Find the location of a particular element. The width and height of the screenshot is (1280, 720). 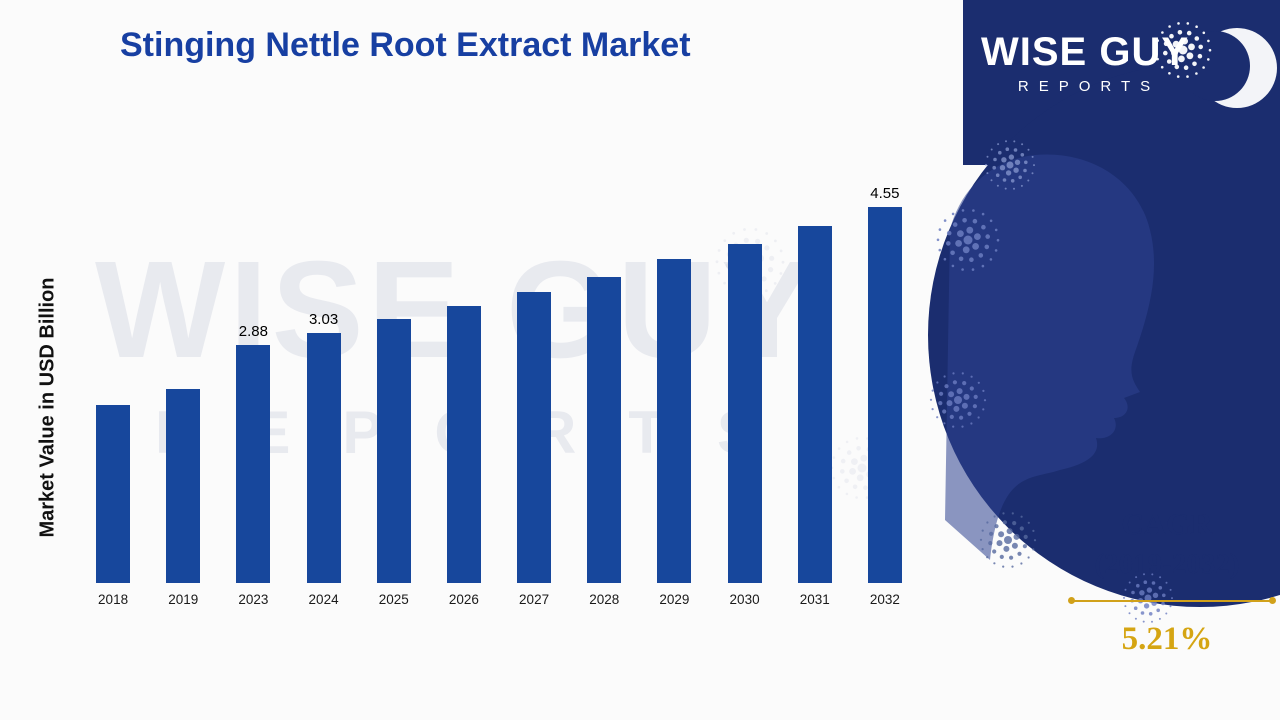

cagr-underline-rule is located at coordinates (1173, 601).